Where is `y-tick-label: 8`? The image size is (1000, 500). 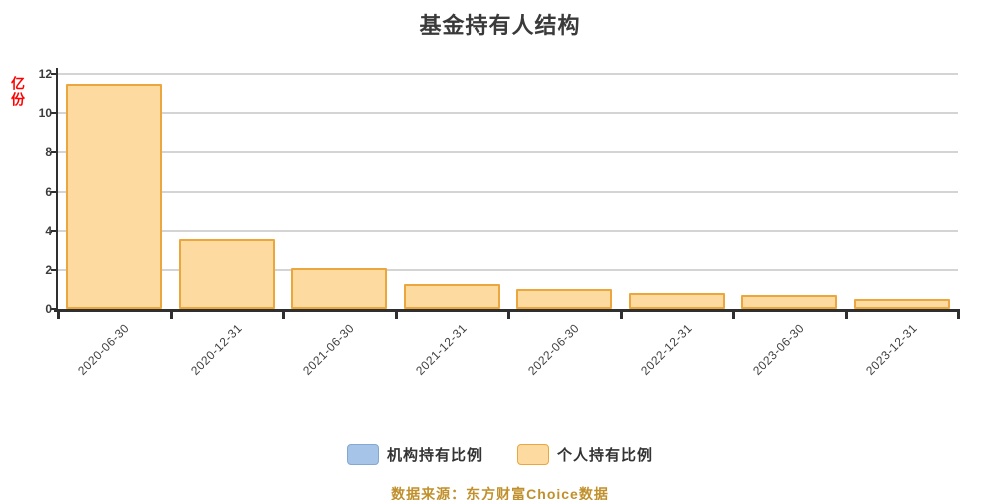
y-tick-label: 8 is located at coordinates (48, 152).